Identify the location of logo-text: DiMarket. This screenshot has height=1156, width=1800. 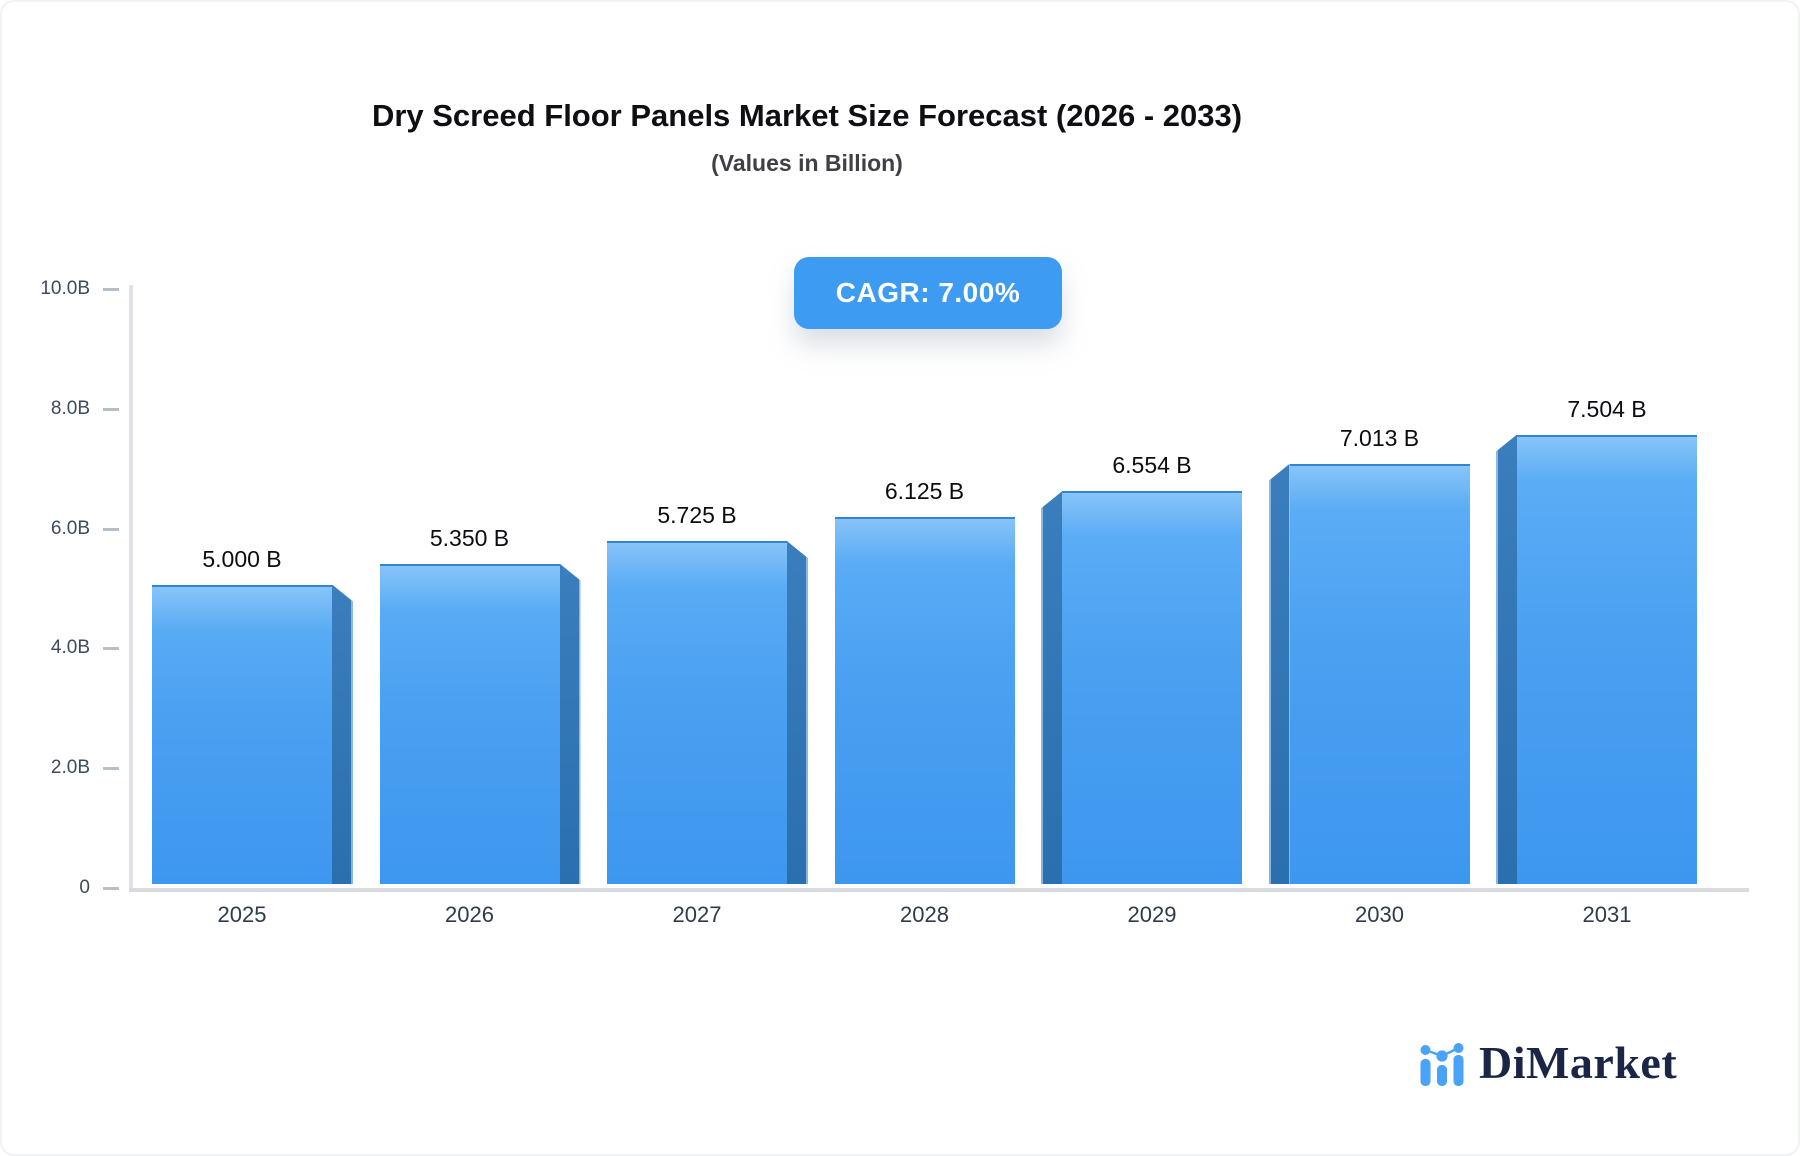
(1578, 1062).